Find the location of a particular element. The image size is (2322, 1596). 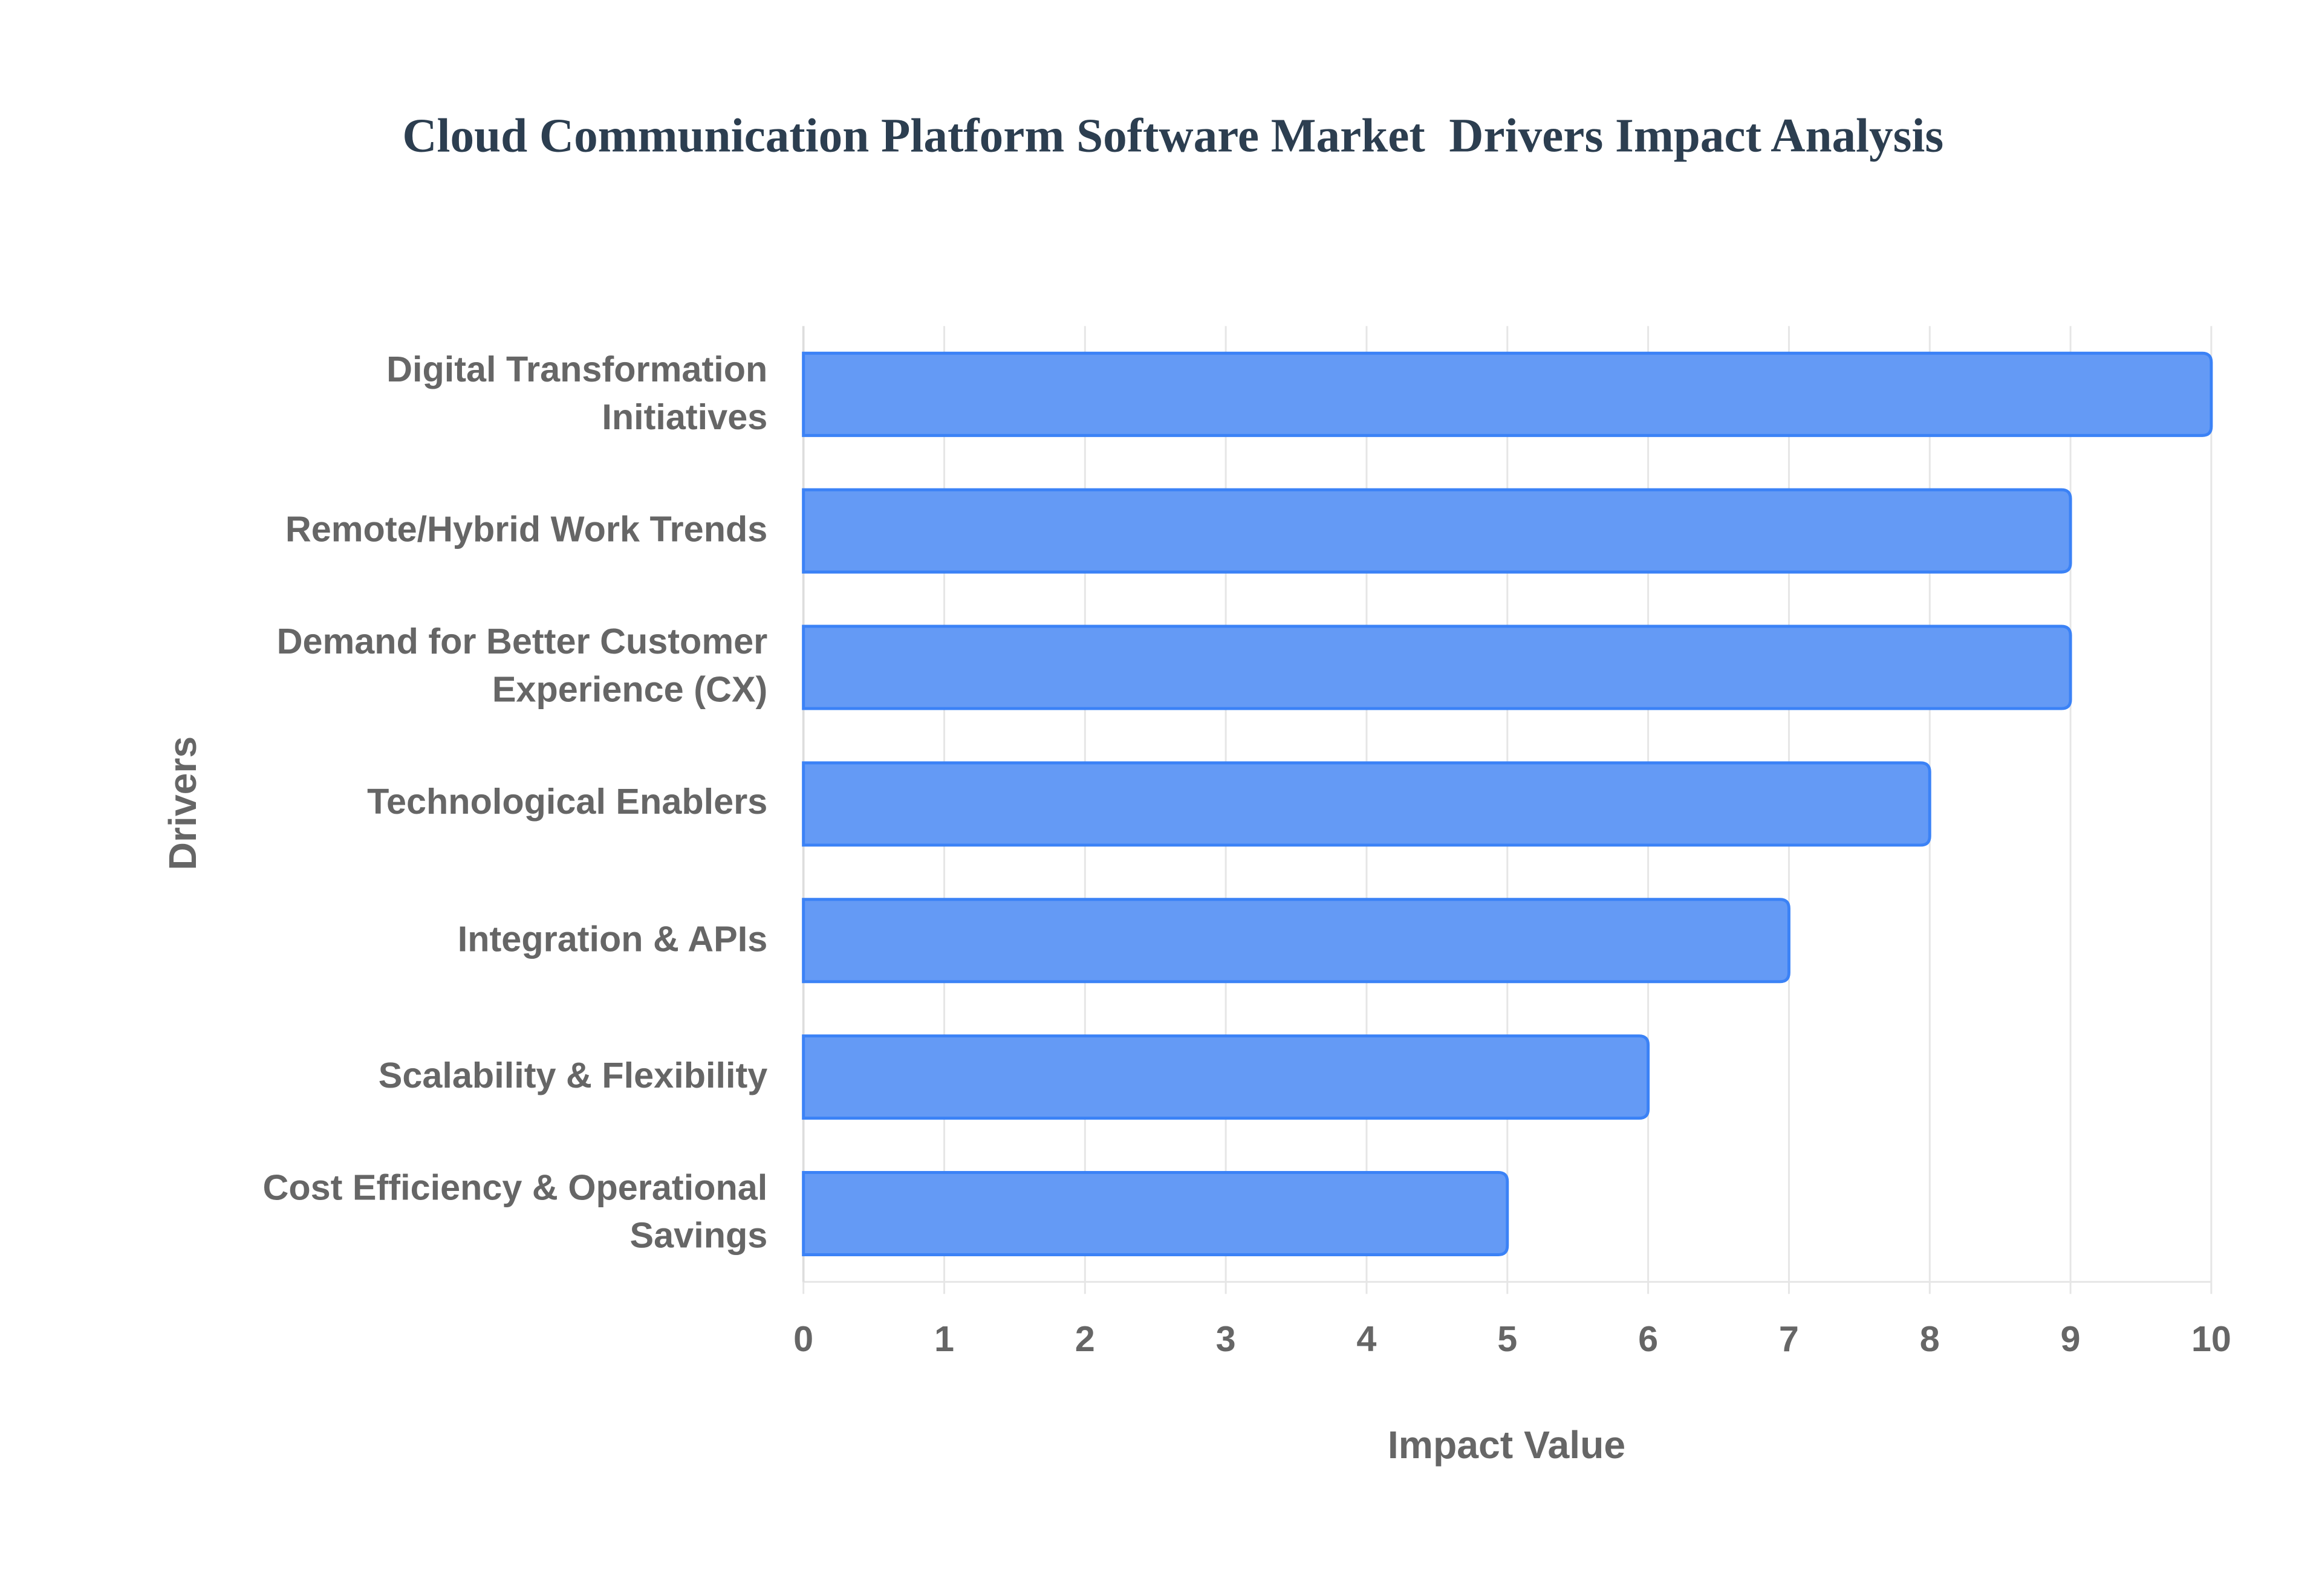

y-tick-label: Integration & APIs is located at coordinates (612, 940).